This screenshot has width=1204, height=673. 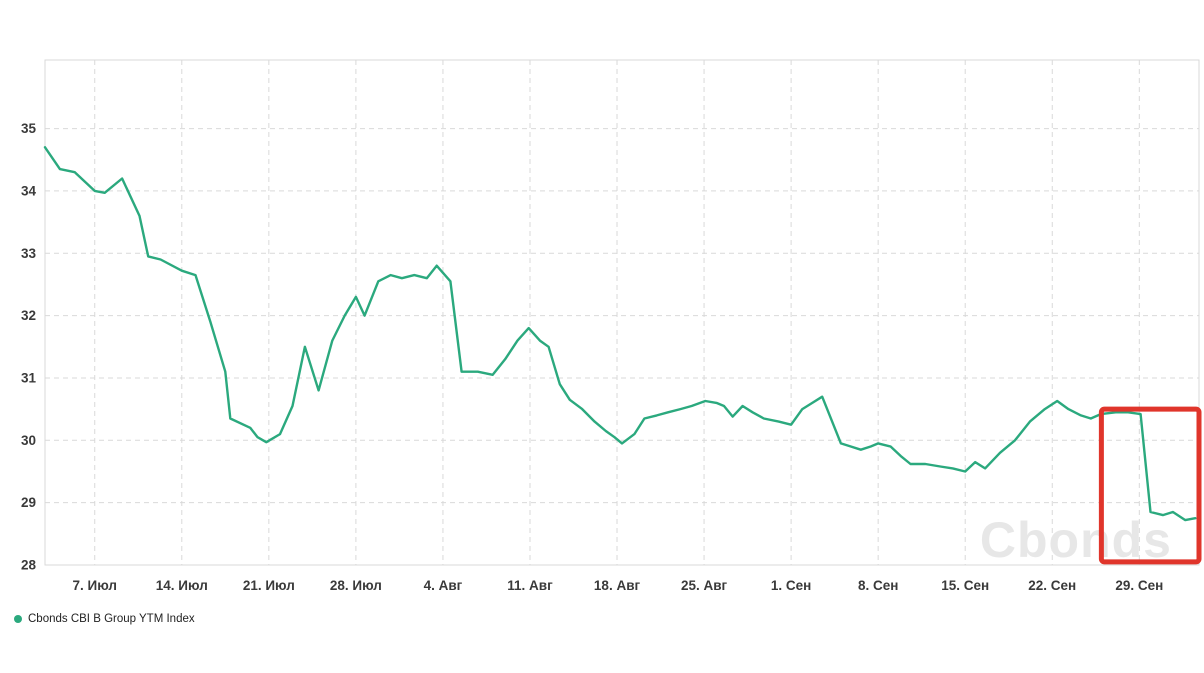 I want to click on x-axis-tick-label: 1. Сен, so click(x=791, y=585).